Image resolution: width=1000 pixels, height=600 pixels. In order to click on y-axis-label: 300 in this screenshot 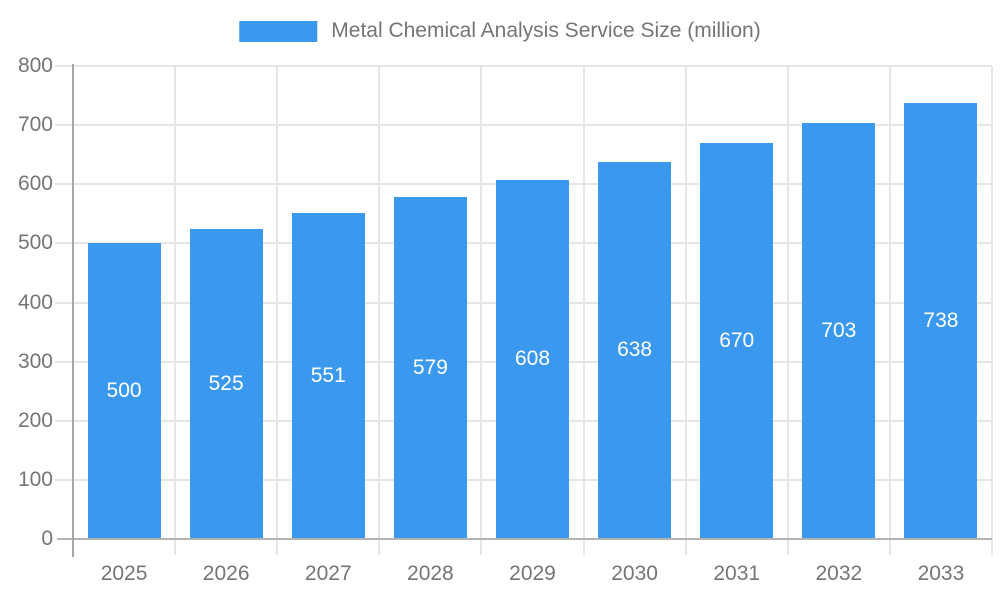, I will do `click(35, 361)`.